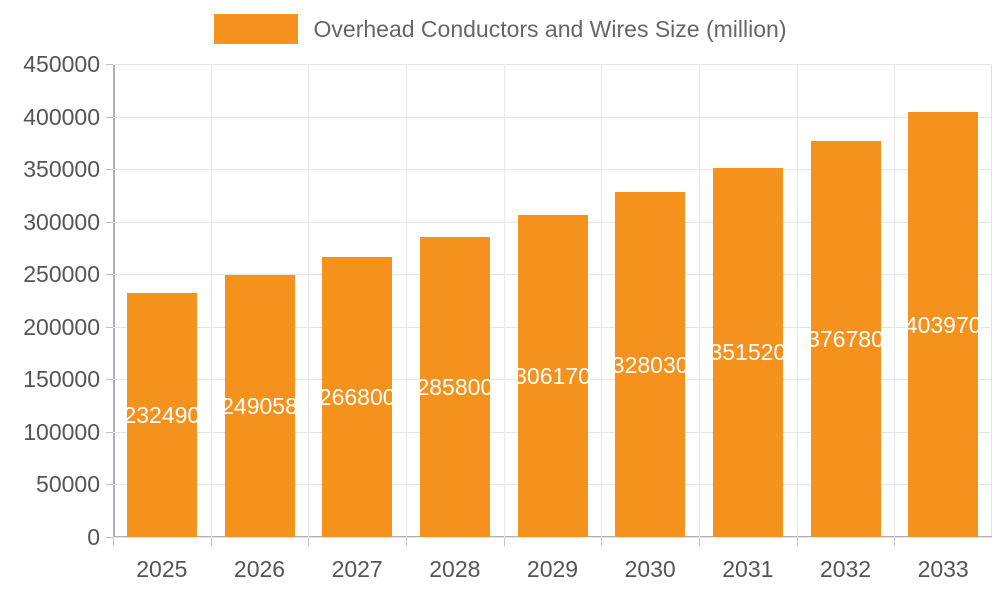 The width and height of the screenshot is (1000, 600). I want to click on bar-value-label: 266800, so click(357, 396).